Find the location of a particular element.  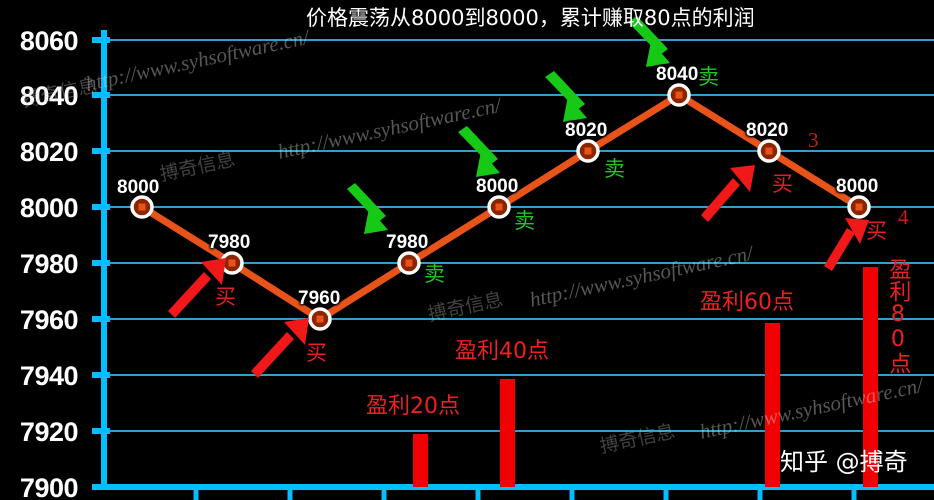

profit-label-60: 盈利60点 is located at coordinates (747, 302).